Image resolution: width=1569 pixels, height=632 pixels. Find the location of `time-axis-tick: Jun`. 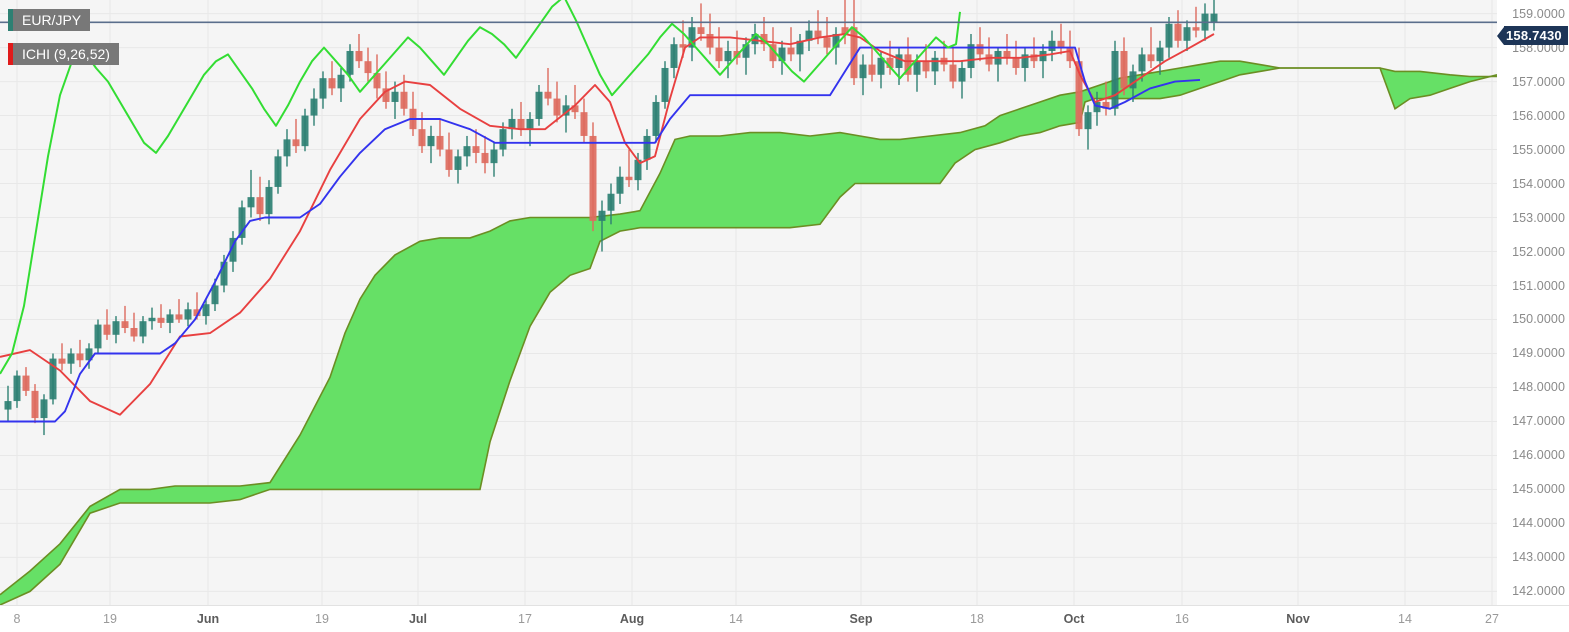

time-axis-tick: Jun is located at coordinates (208, 619).